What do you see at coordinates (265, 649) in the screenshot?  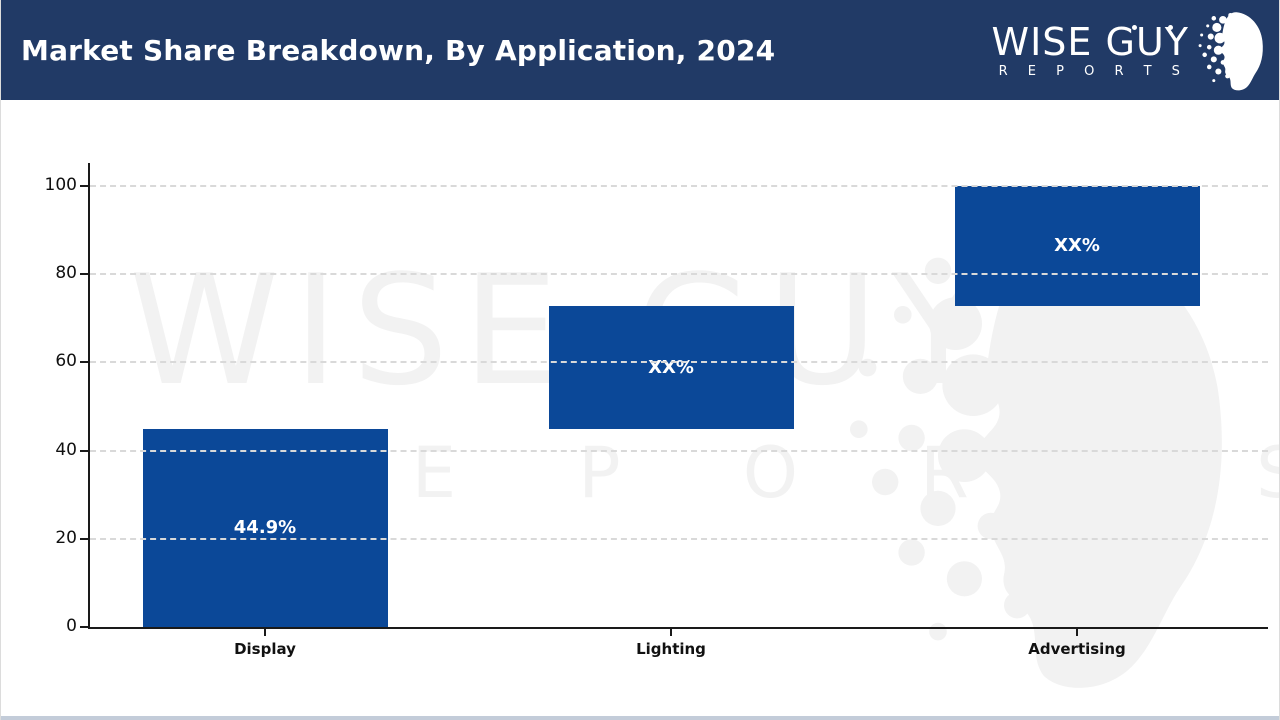 I see `x-category-label: Display` at bounding box center [265, 649].